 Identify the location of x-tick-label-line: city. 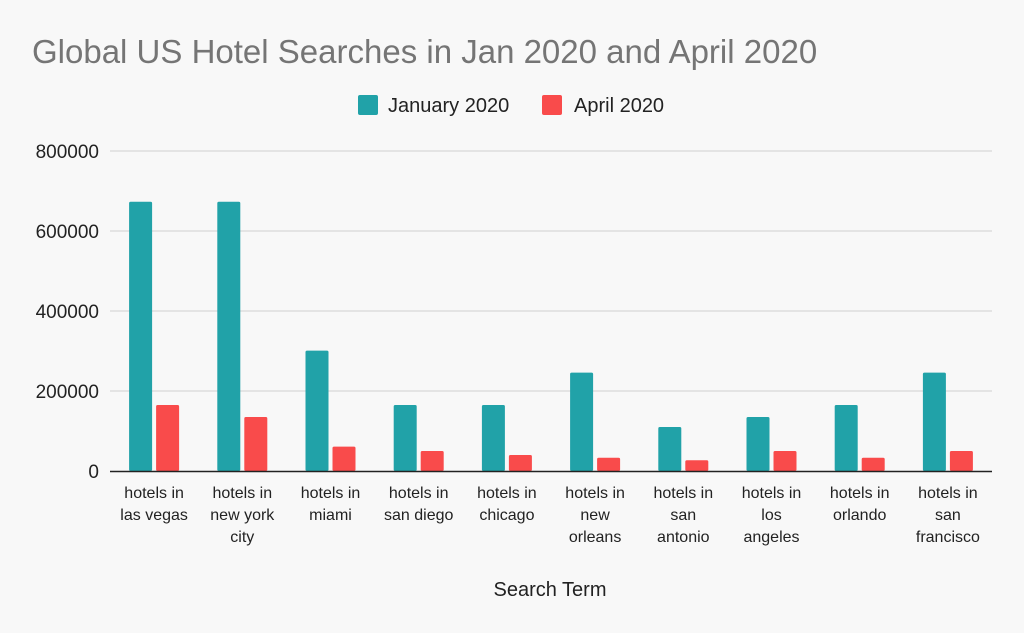
(242, 537).